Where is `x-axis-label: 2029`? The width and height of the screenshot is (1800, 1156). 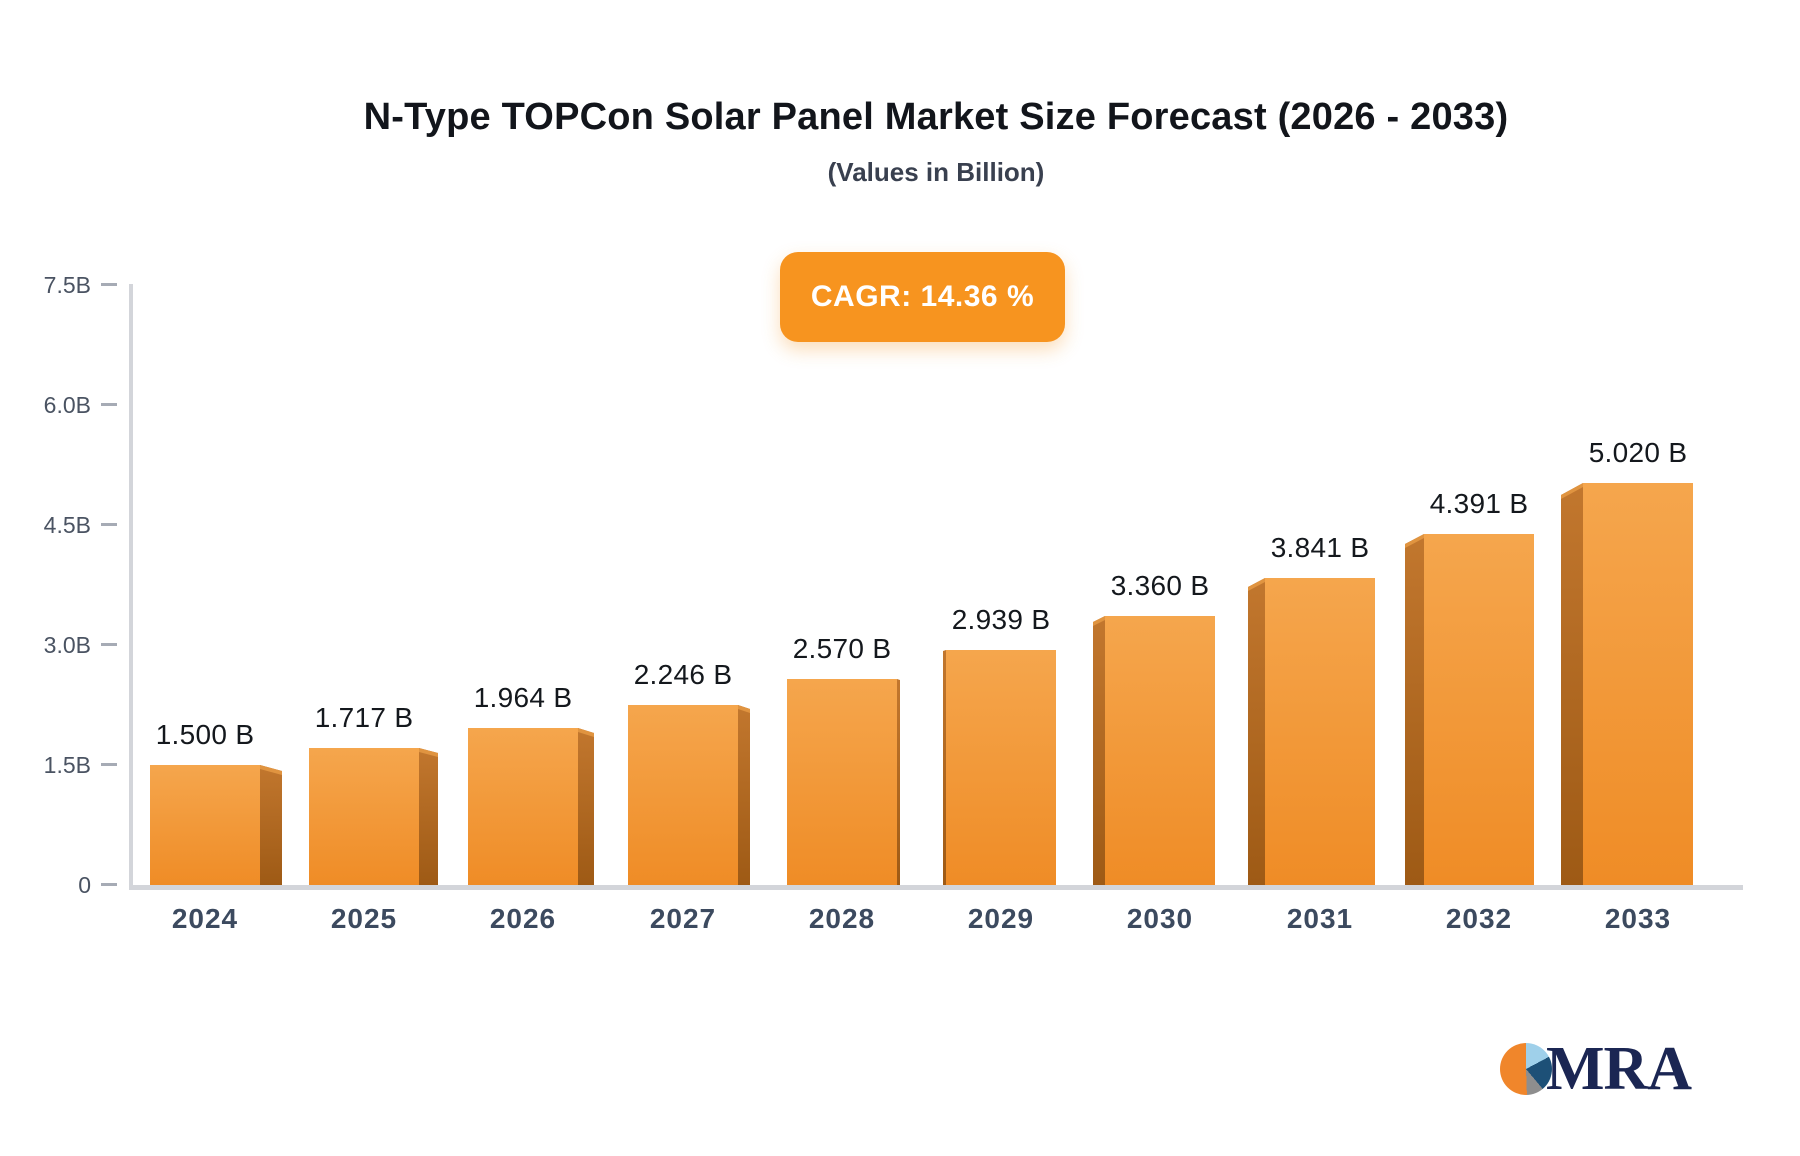
x-axis-label: 2029 is located at coordinates (1001, 918).